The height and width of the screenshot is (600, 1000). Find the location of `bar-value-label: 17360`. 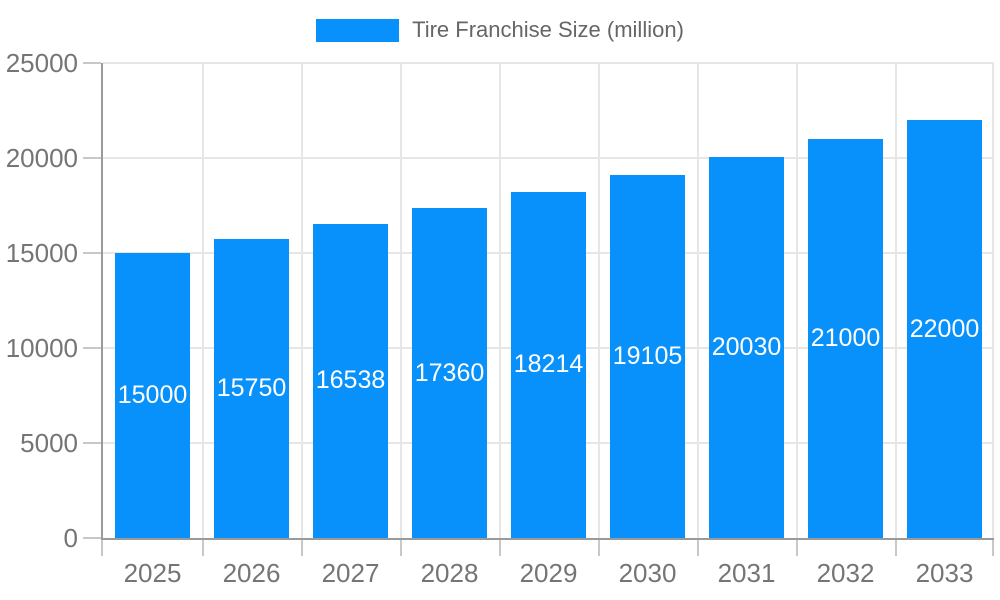

bar-value-label: 17360 is located at coordinates (449, 372).